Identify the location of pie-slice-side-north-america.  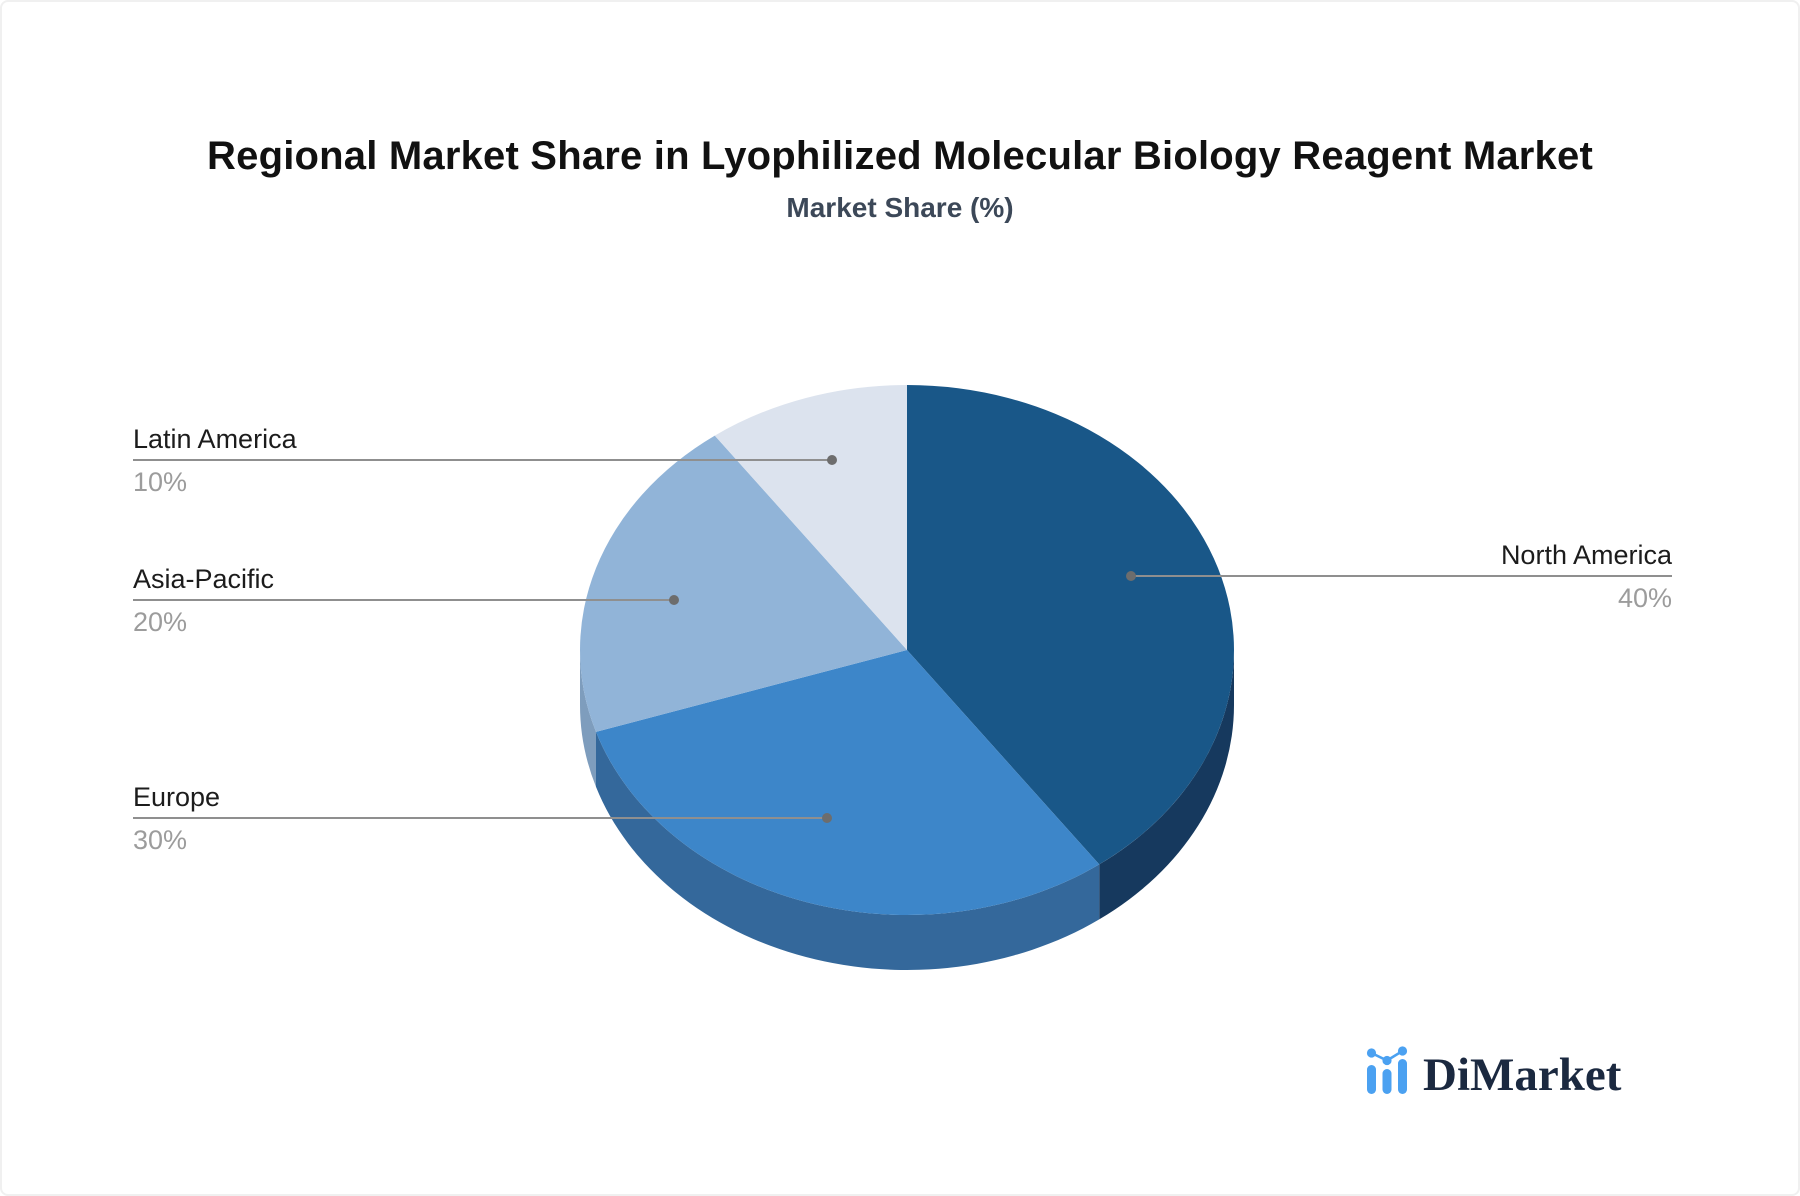
(1166, 785).